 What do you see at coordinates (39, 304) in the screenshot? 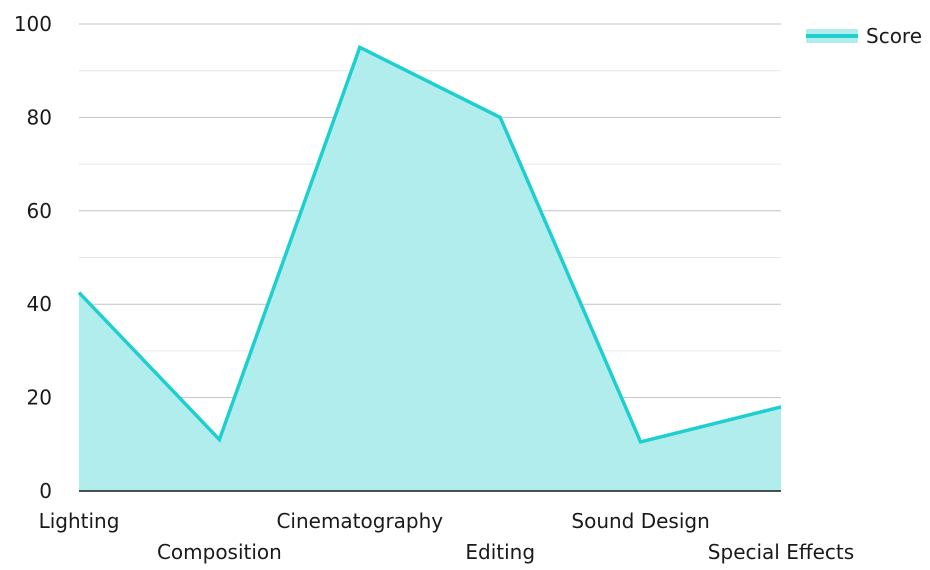
I see `y-tick-label: 40` at bounding box center [39, 304].